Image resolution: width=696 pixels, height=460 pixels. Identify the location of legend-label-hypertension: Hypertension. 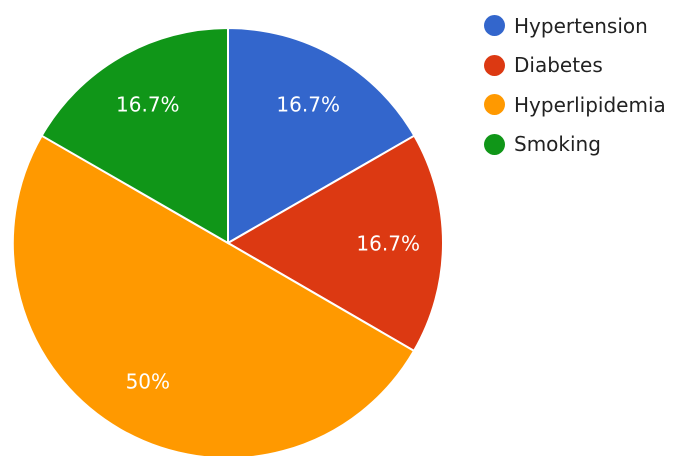
(581, 25).